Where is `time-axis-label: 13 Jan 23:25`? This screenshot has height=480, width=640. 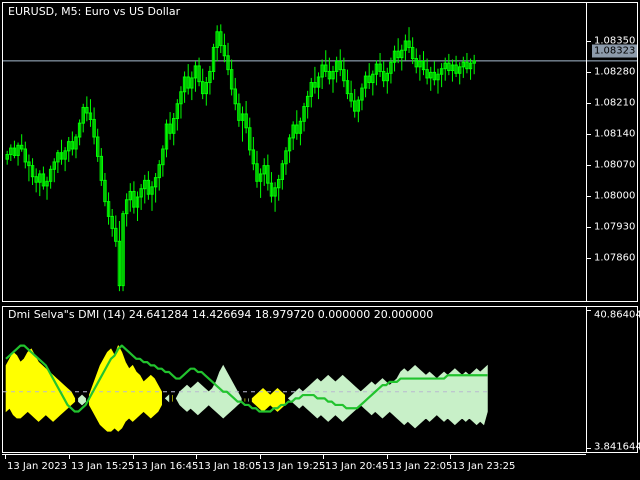 time-axis-label: 13 Jan 23:25 is located at coordinates (484, 466).